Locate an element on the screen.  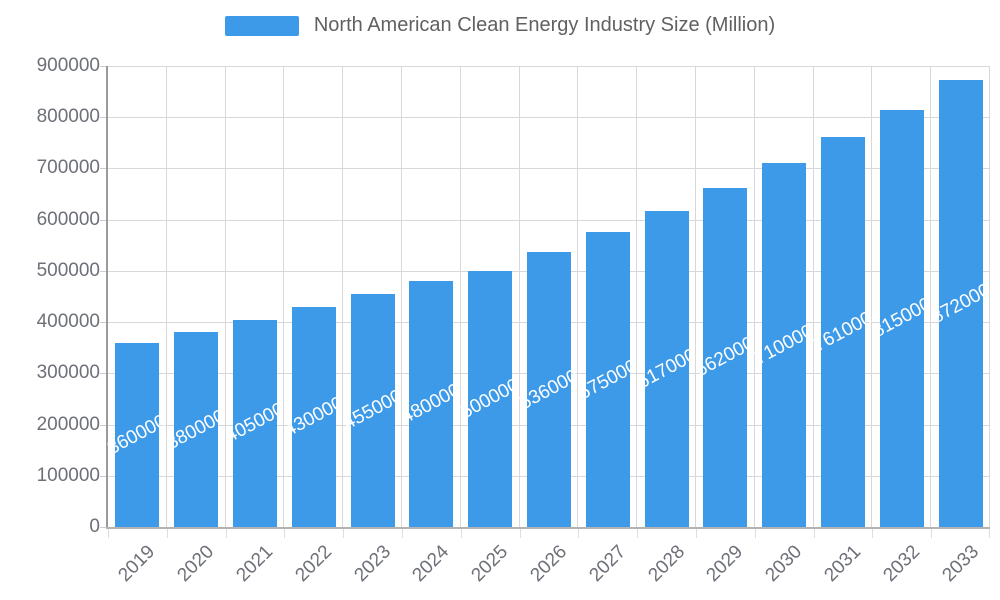
x-axis-tick-label: 2033 is located at coordinates (960, 564).